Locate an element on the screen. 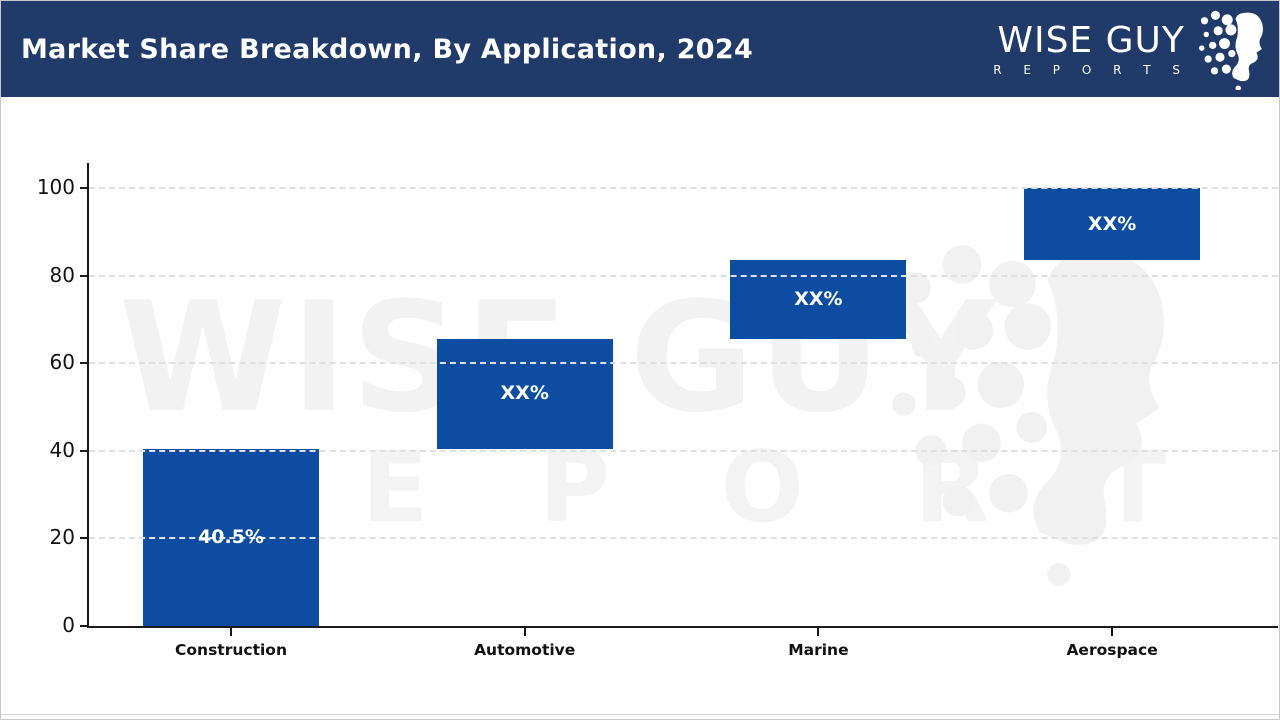 The width and height of the screenshot is (1280, 720). x-label-aerospace: Aerospace is located at coordinates (1112, 650).